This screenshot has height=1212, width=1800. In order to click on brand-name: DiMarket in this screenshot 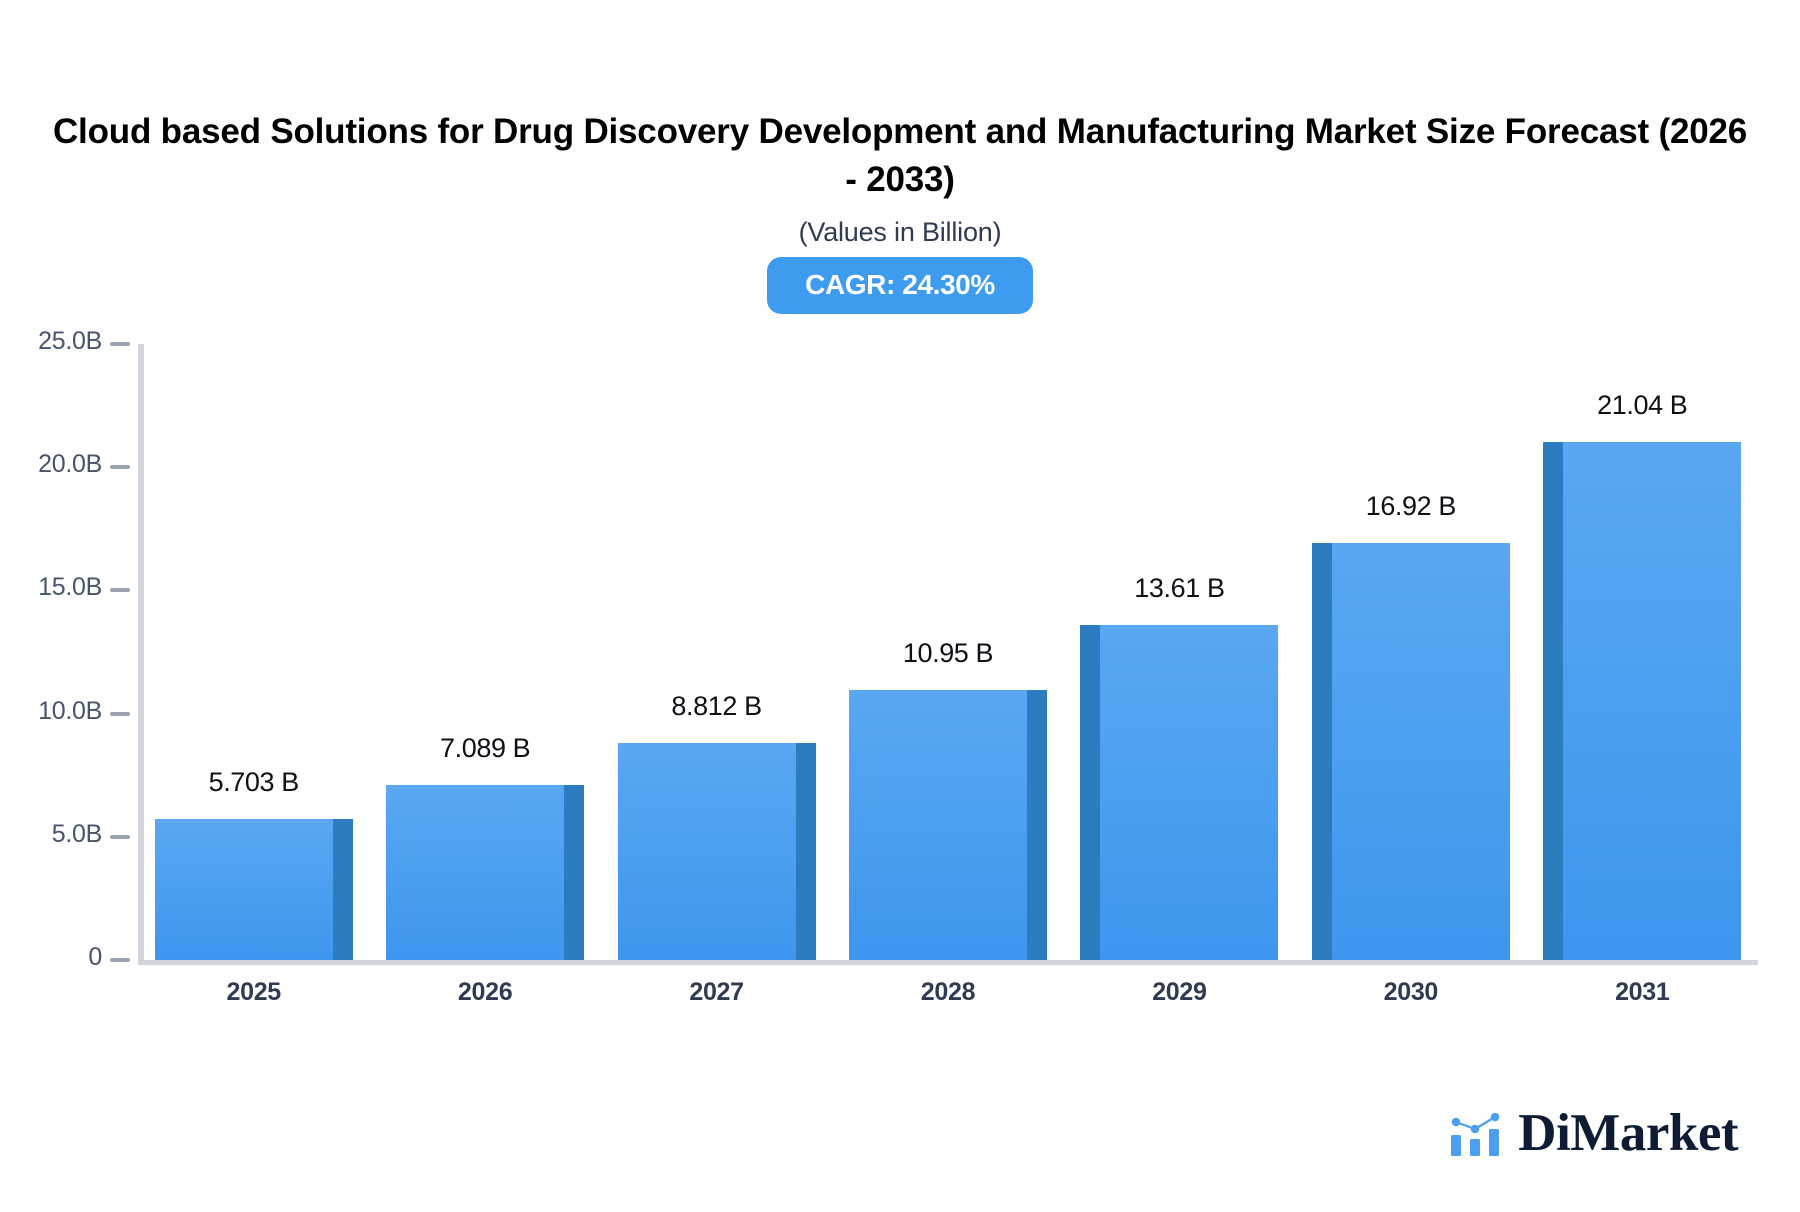, I will do `click(1628, 1133)`.